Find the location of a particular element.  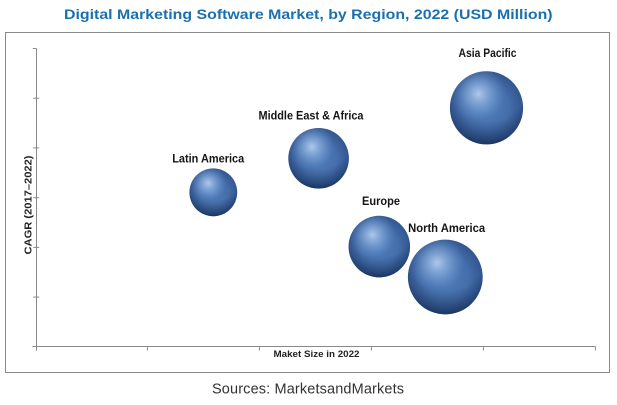

svg-text: Maket Size in 2022 is located at coordinates (317, 354).